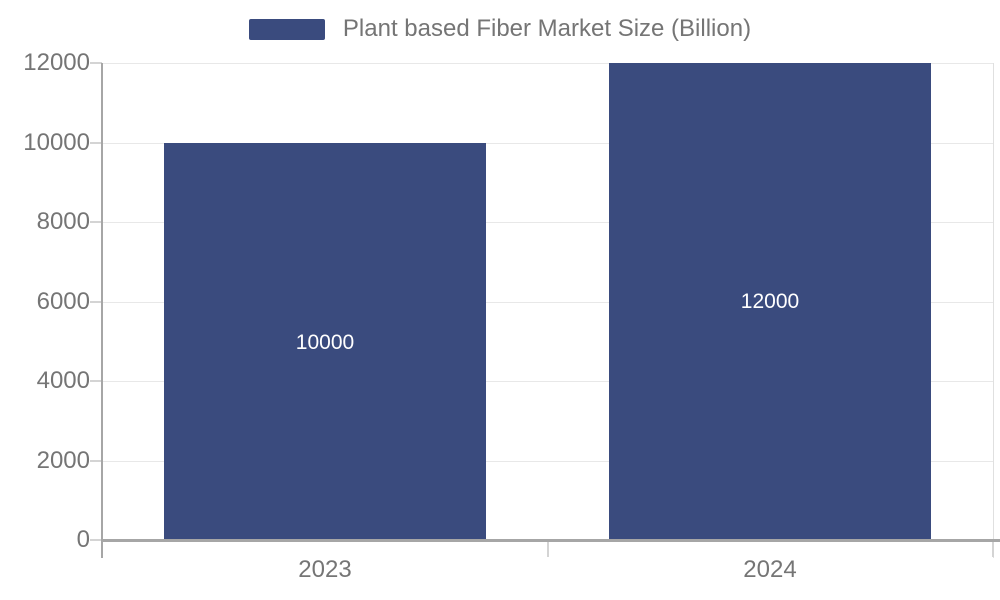 This screenshot has height=600, width=1000. What do you see at coordinates (770, 569) in the screenshot?
I see `x-axis-label-2024: 2024` at bounding box center [770, 569].